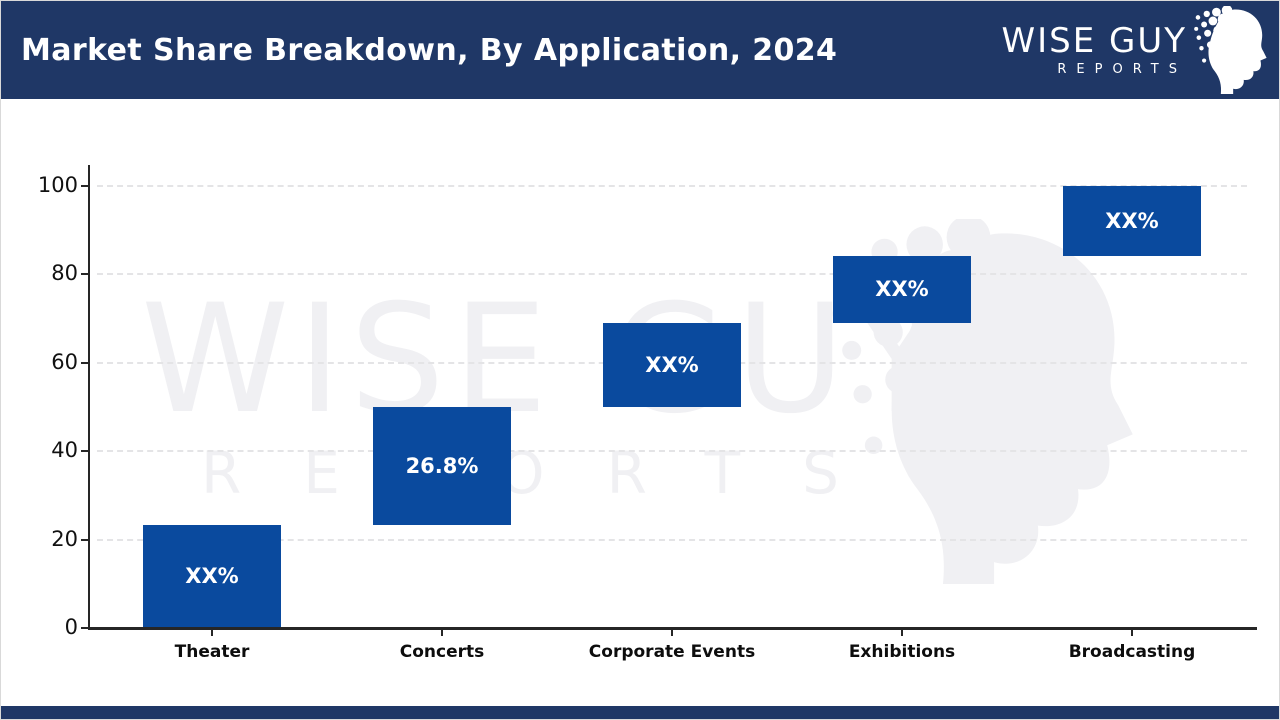 The height and width of the screenshot is (720, 1280). I want to click on bar-value-label: 26.8%, so click(442, 465).